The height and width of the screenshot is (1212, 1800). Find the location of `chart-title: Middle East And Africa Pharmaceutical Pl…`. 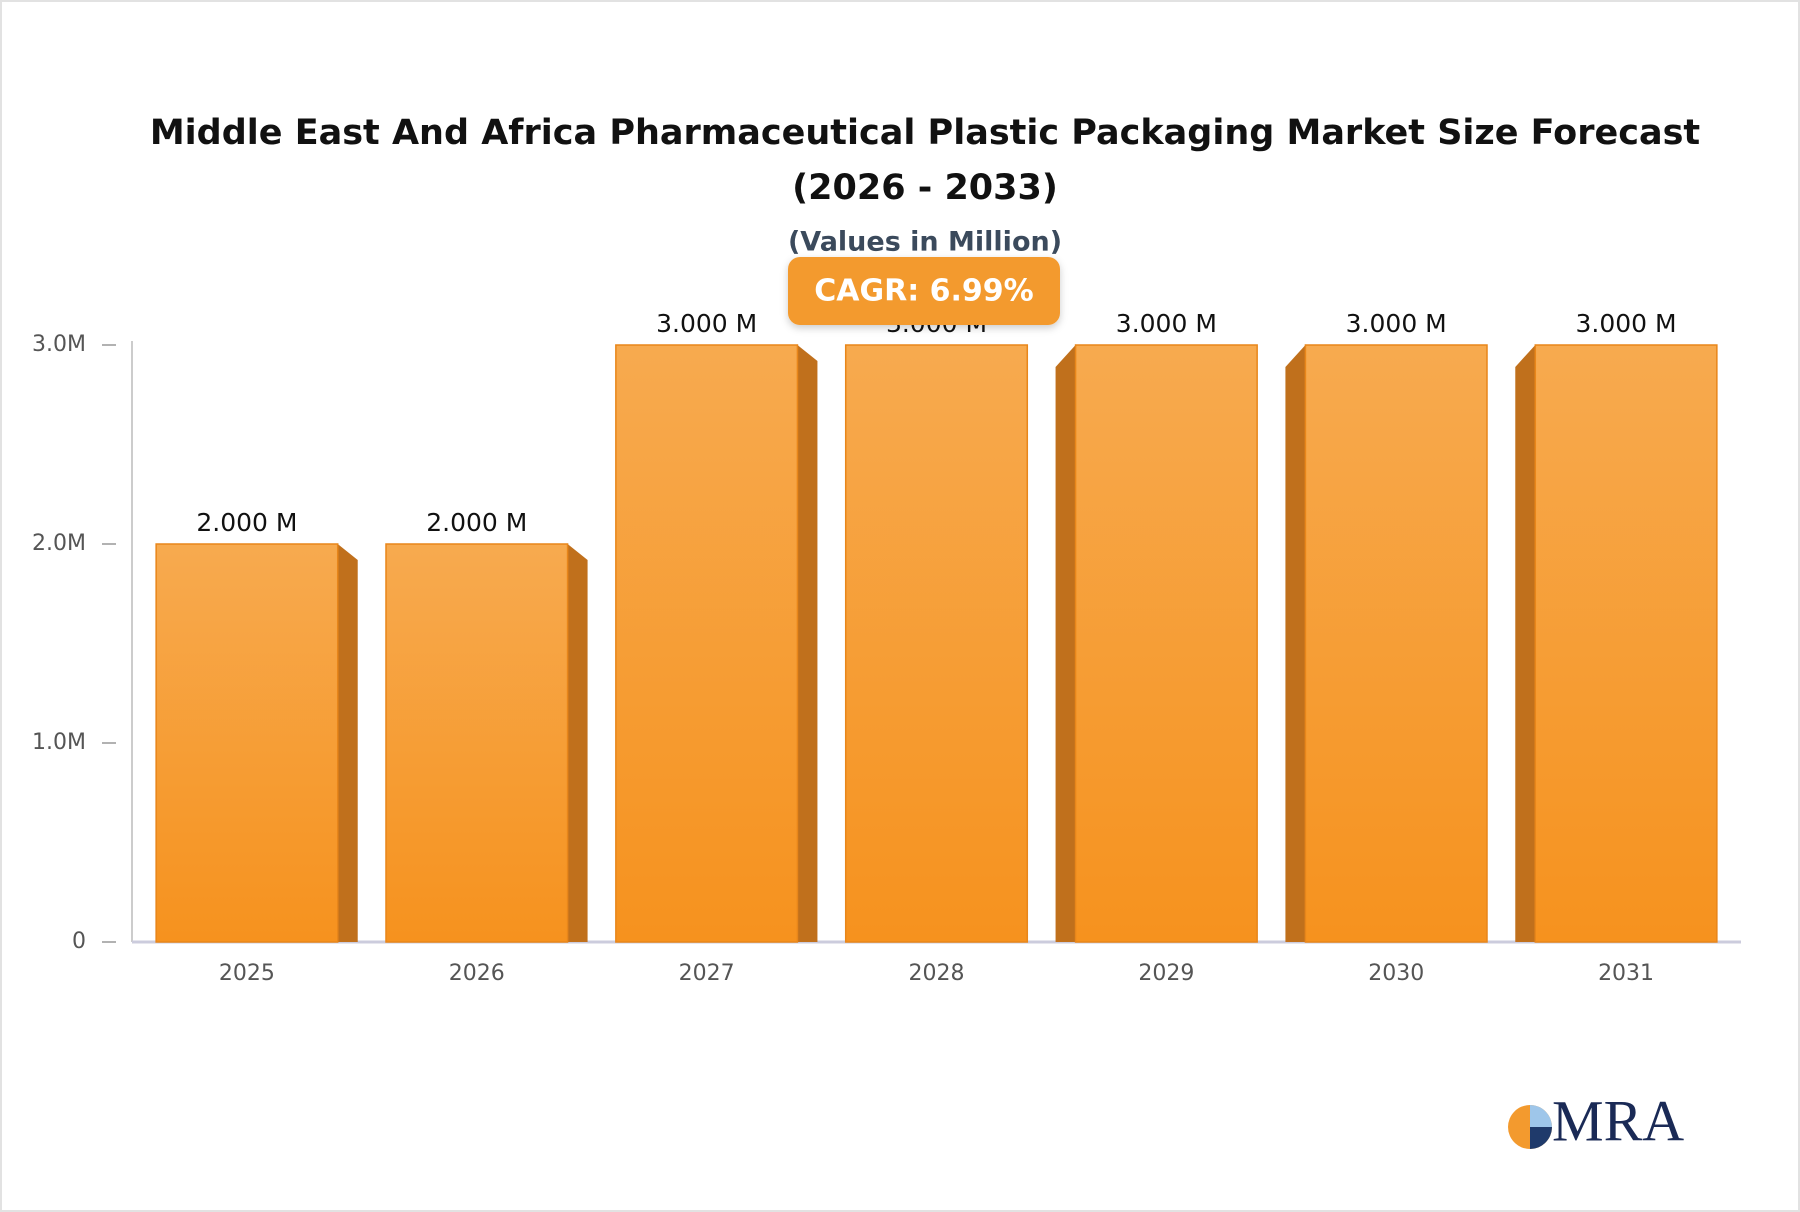

chart-title: Middle East And Africa Pharmaceutical Pl… is located at coordinates (925, 133).